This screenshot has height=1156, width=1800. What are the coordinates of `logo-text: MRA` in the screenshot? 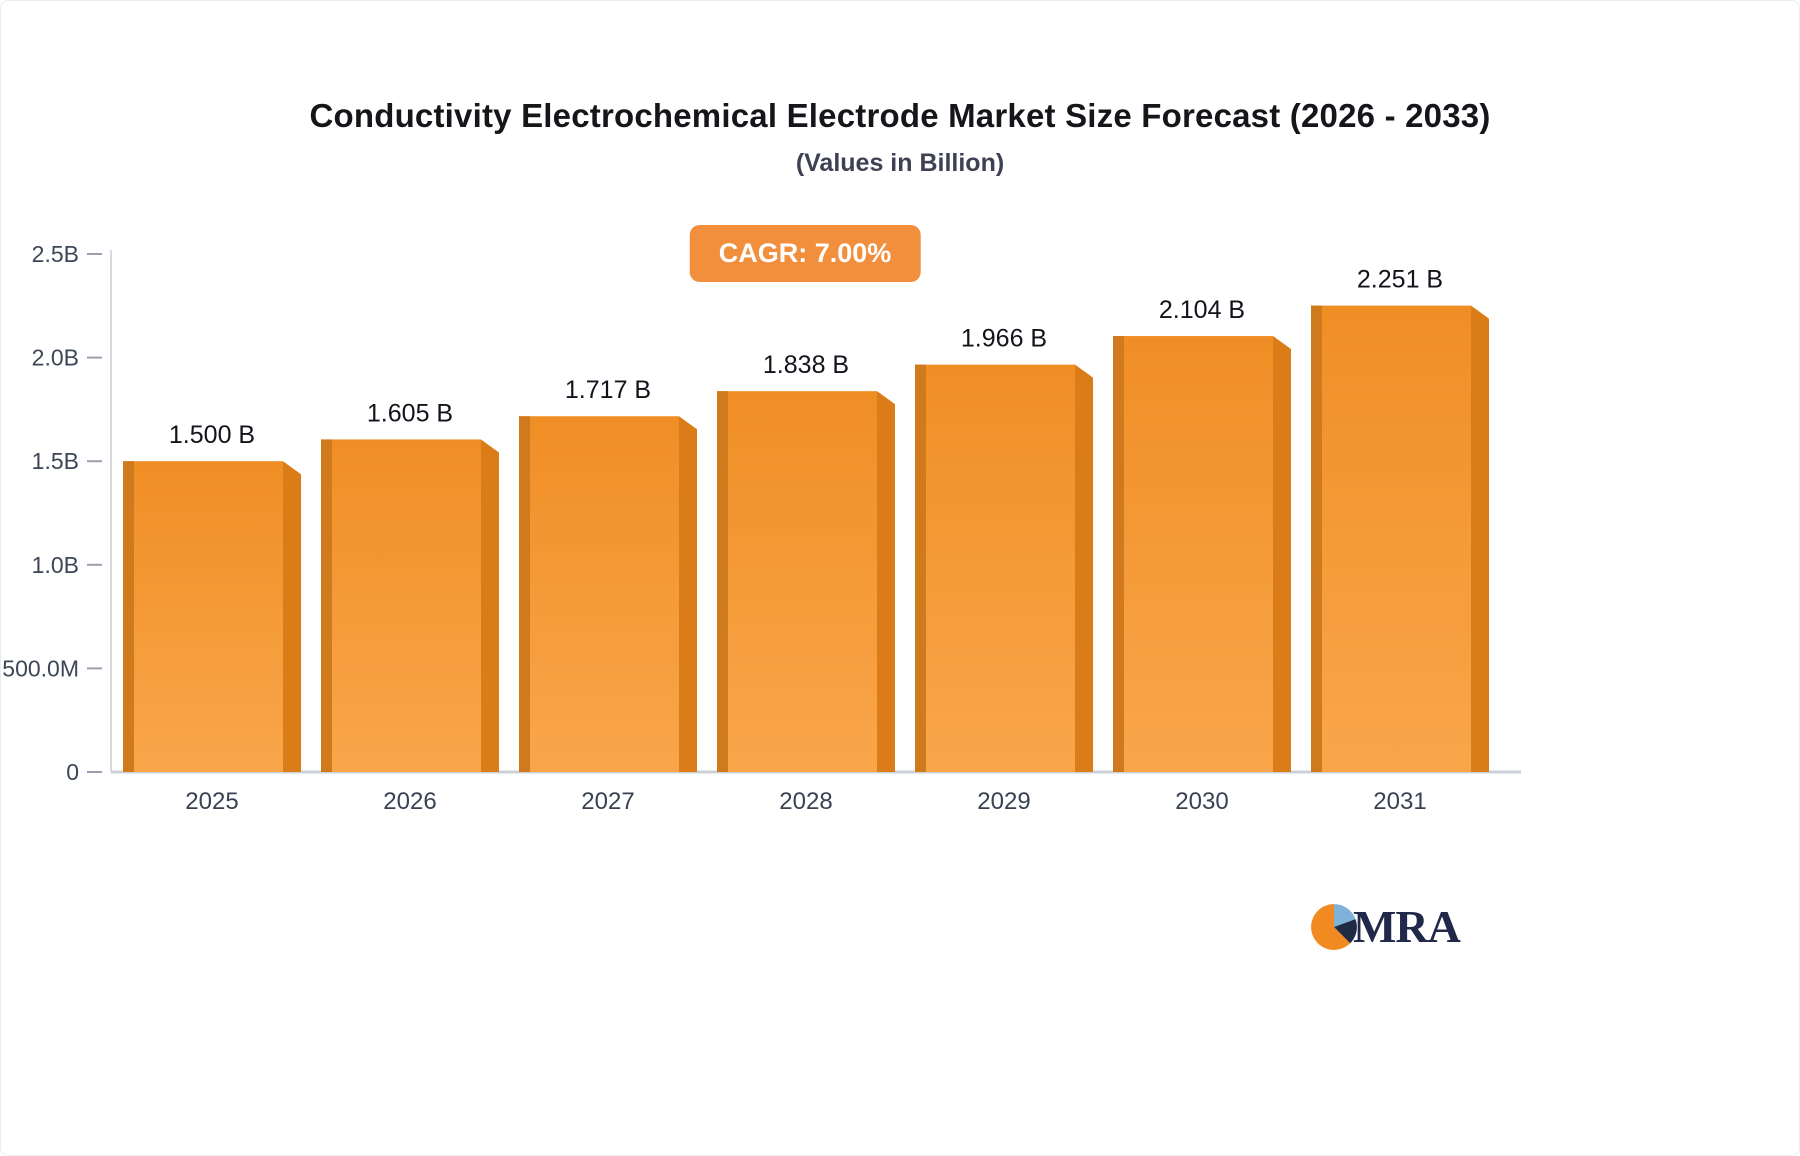 It's located at (1407, 926).